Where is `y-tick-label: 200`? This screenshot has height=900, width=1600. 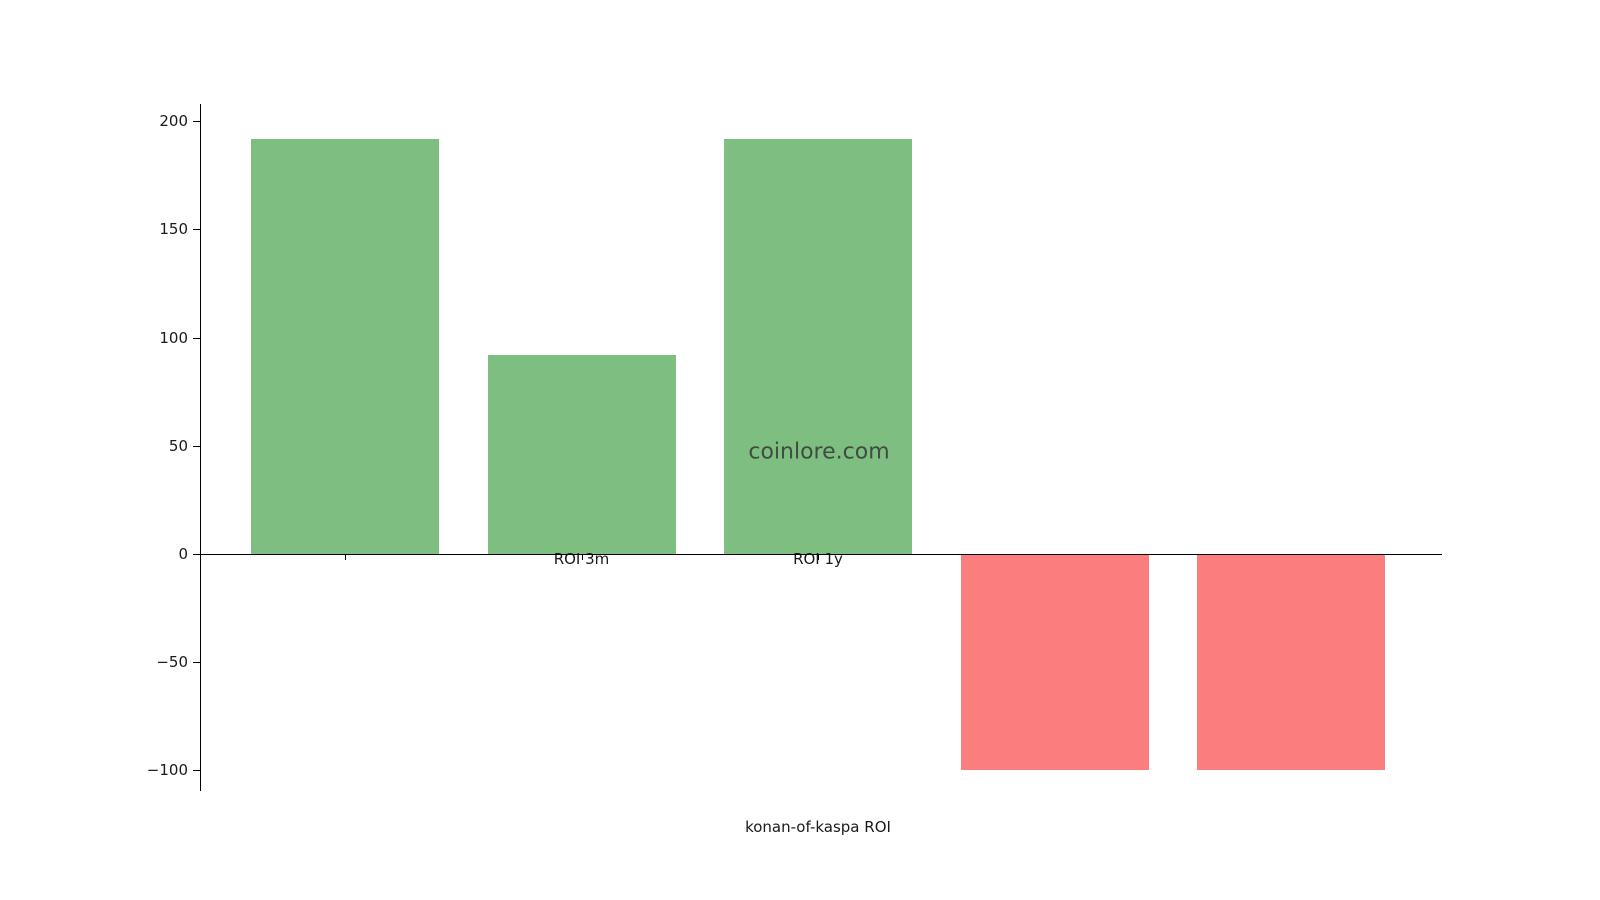 y-tick-label: 200 is located at coordinates (173, 121).